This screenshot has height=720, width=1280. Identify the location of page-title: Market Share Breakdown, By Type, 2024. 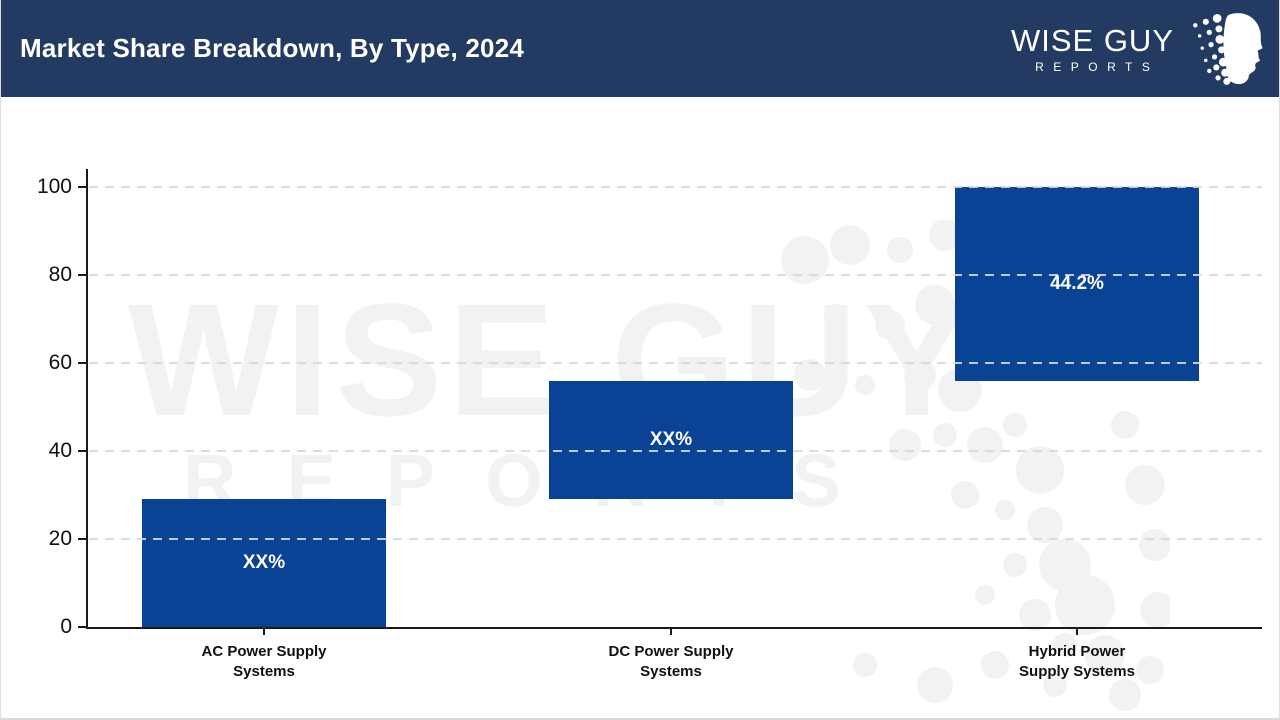
(272, 48).